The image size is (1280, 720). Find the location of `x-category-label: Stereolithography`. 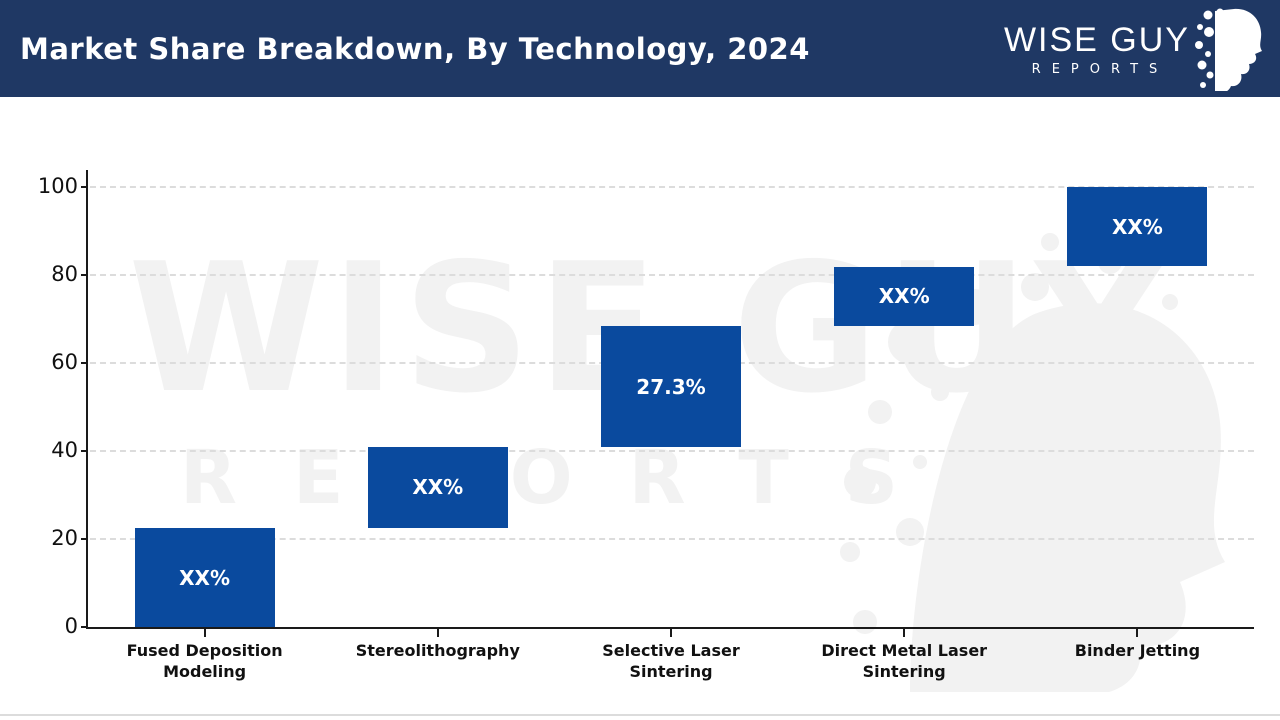

x-category-label: Stereolithography is located at coordinates (437, 650).